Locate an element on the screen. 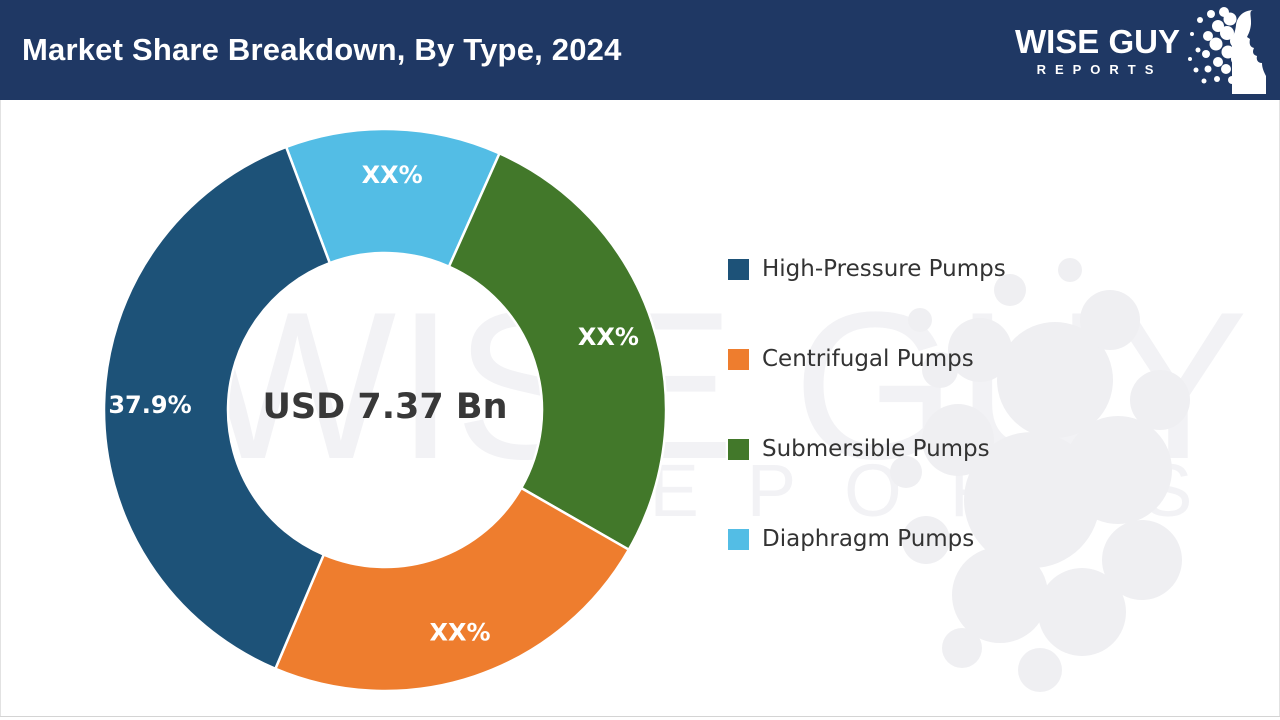 This screenshot has width=1280, height=720. legend-item-diaphragm-pumps: Diaphragm Pumps is located at coordinates (867, 539).